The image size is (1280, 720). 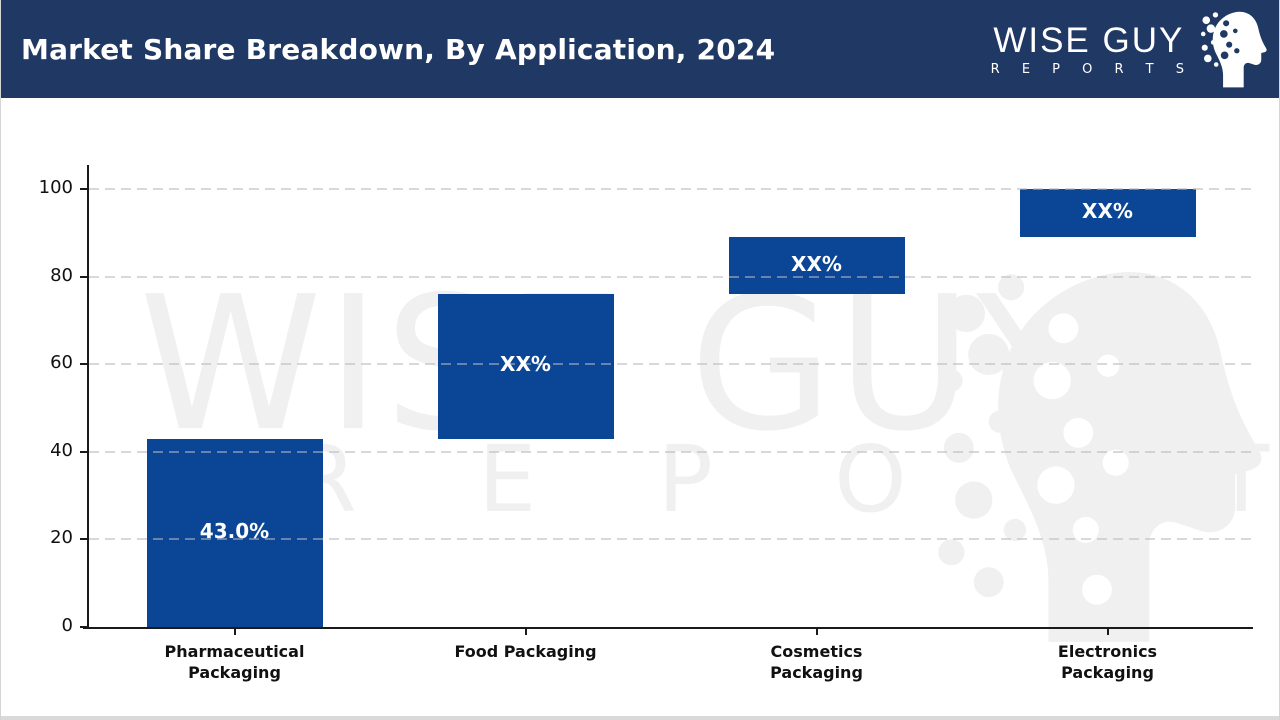 I want to click on bar-food-packaging, so click(x=525, y=366).